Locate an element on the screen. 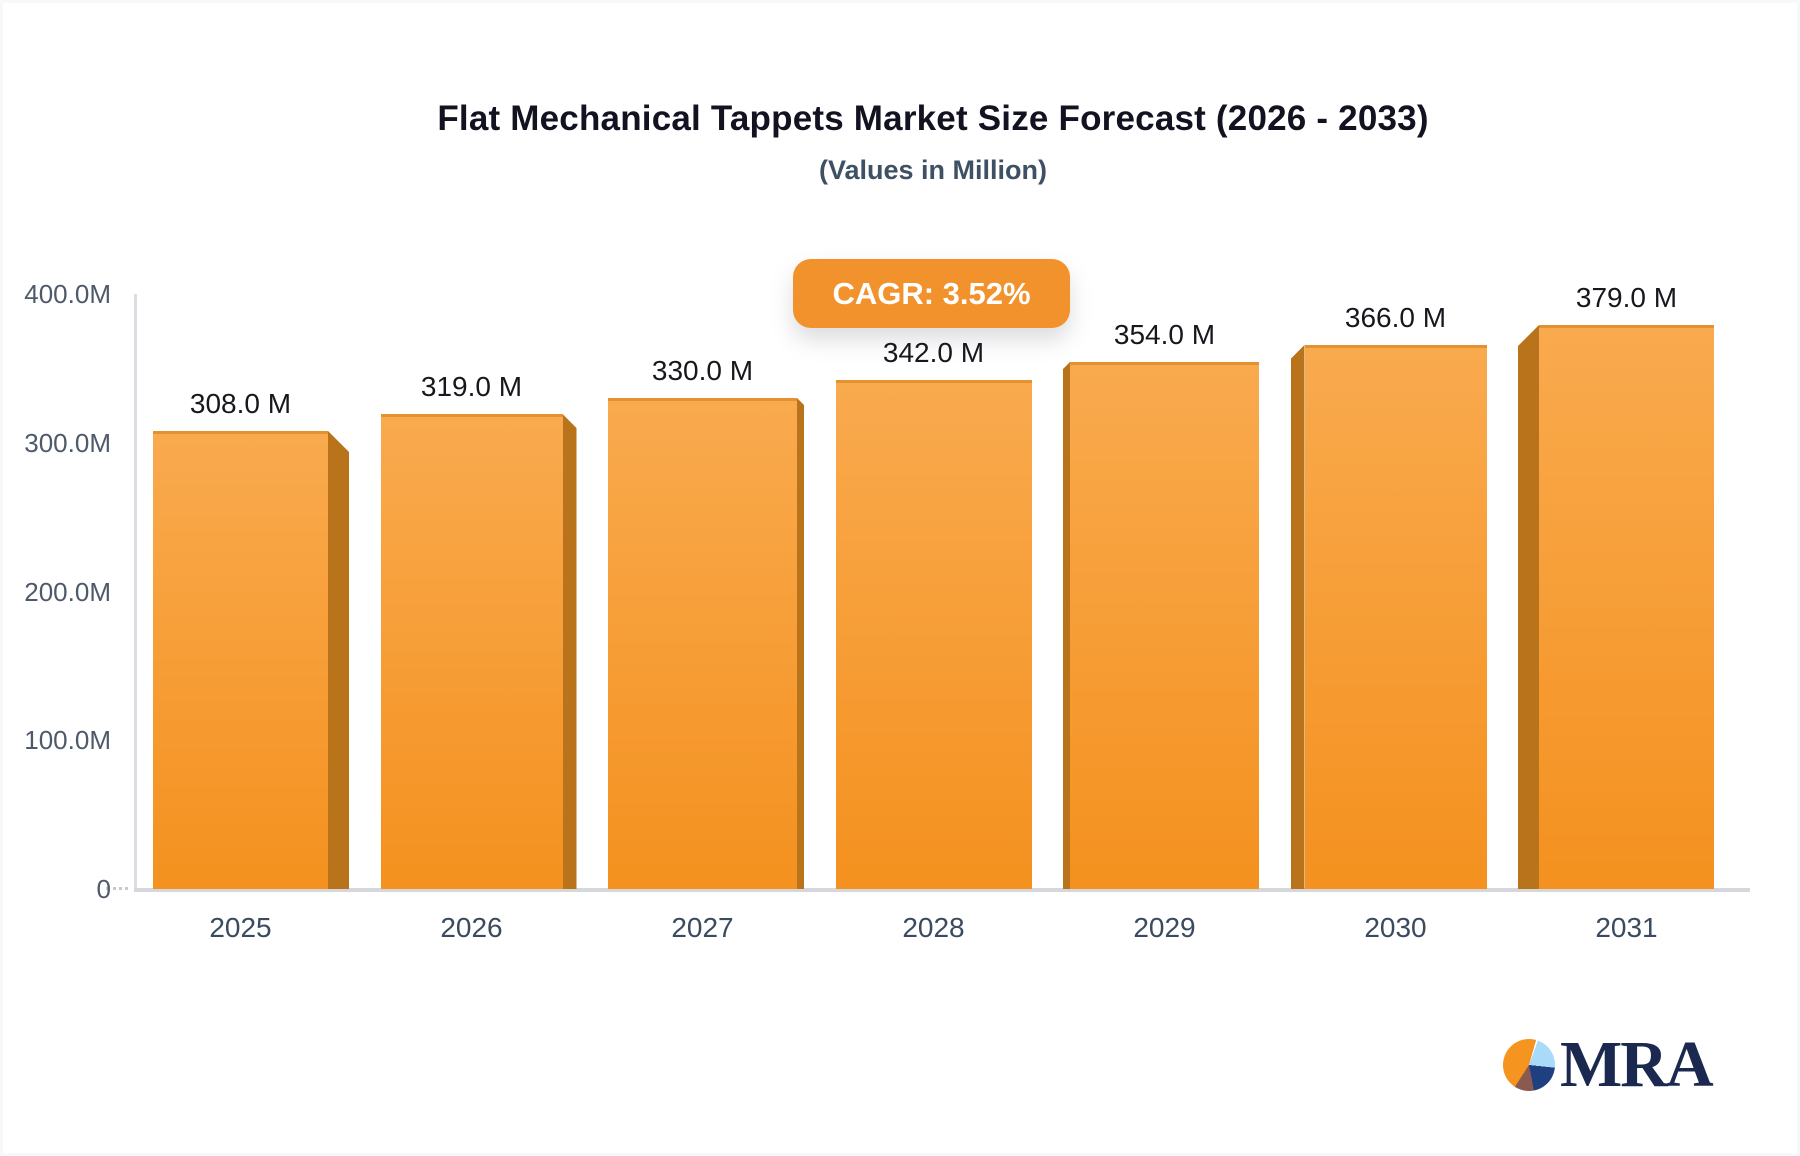 The width and height of the screenshot is (1800, 1156). x-axis-label: 2025 is located at coordinates (240, 927).